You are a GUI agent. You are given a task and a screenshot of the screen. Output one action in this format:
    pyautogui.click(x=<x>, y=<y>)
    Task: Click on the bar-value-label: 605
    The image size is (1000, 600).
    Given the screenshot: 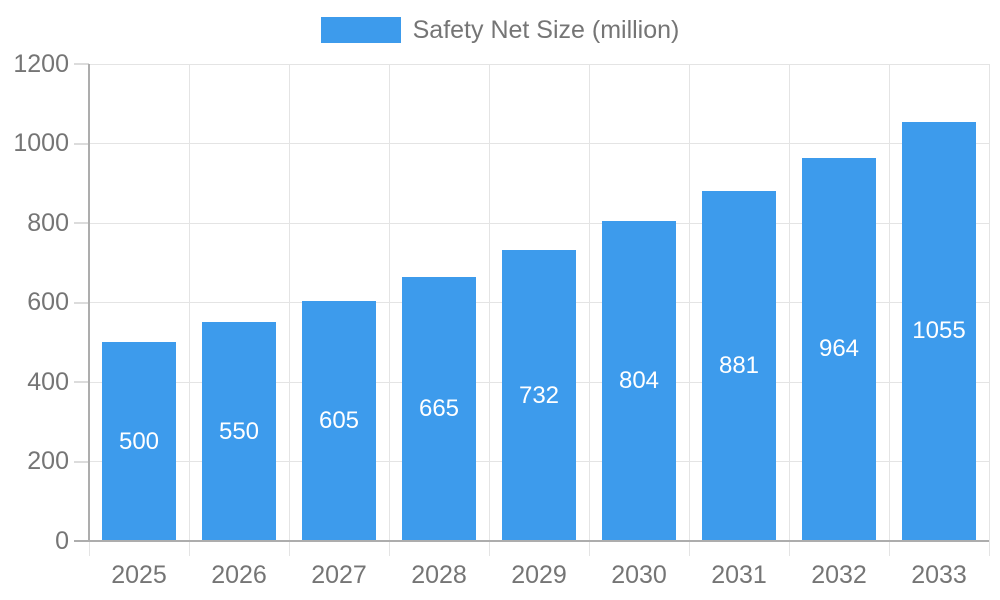 What is the action you would take?
    pyautogui.click(x=339, y=420)
    